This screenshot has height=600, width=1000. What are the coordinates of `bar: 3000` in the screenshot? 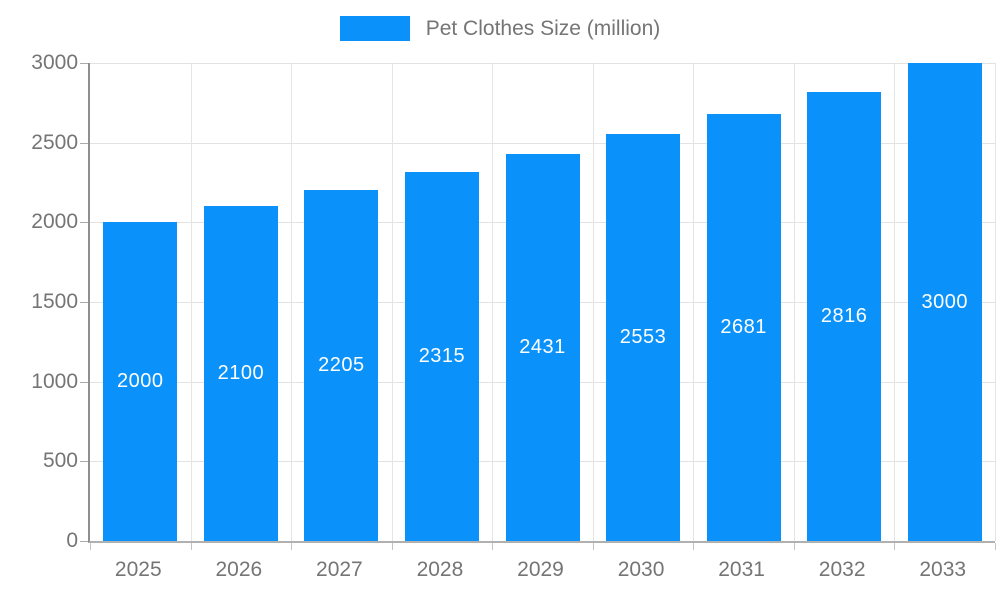 It's located at (944, 302).